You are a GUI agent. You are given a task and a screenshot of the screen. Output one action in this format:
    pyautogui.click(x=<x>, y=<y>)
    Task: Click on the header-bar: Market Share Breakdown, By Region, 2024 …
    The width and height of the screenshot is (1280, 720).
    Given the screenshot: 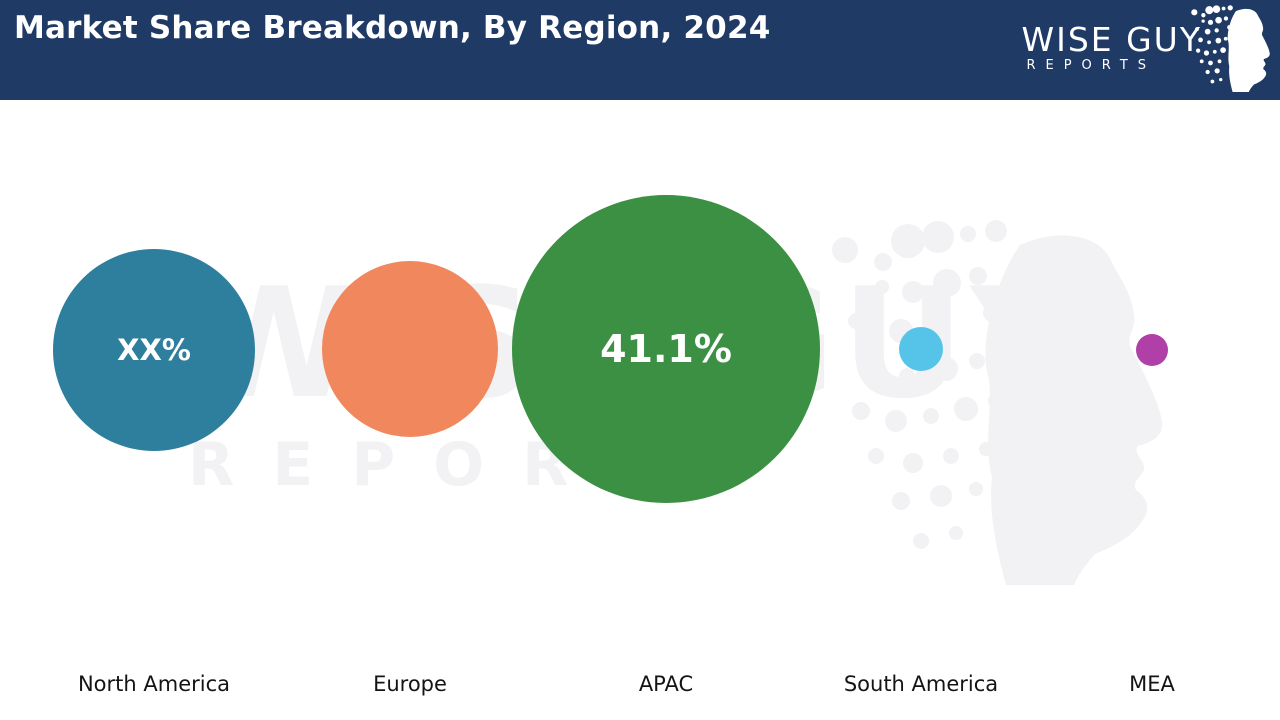 What is the action you would take?
    pyautogui.click(x=640, y=50)
    